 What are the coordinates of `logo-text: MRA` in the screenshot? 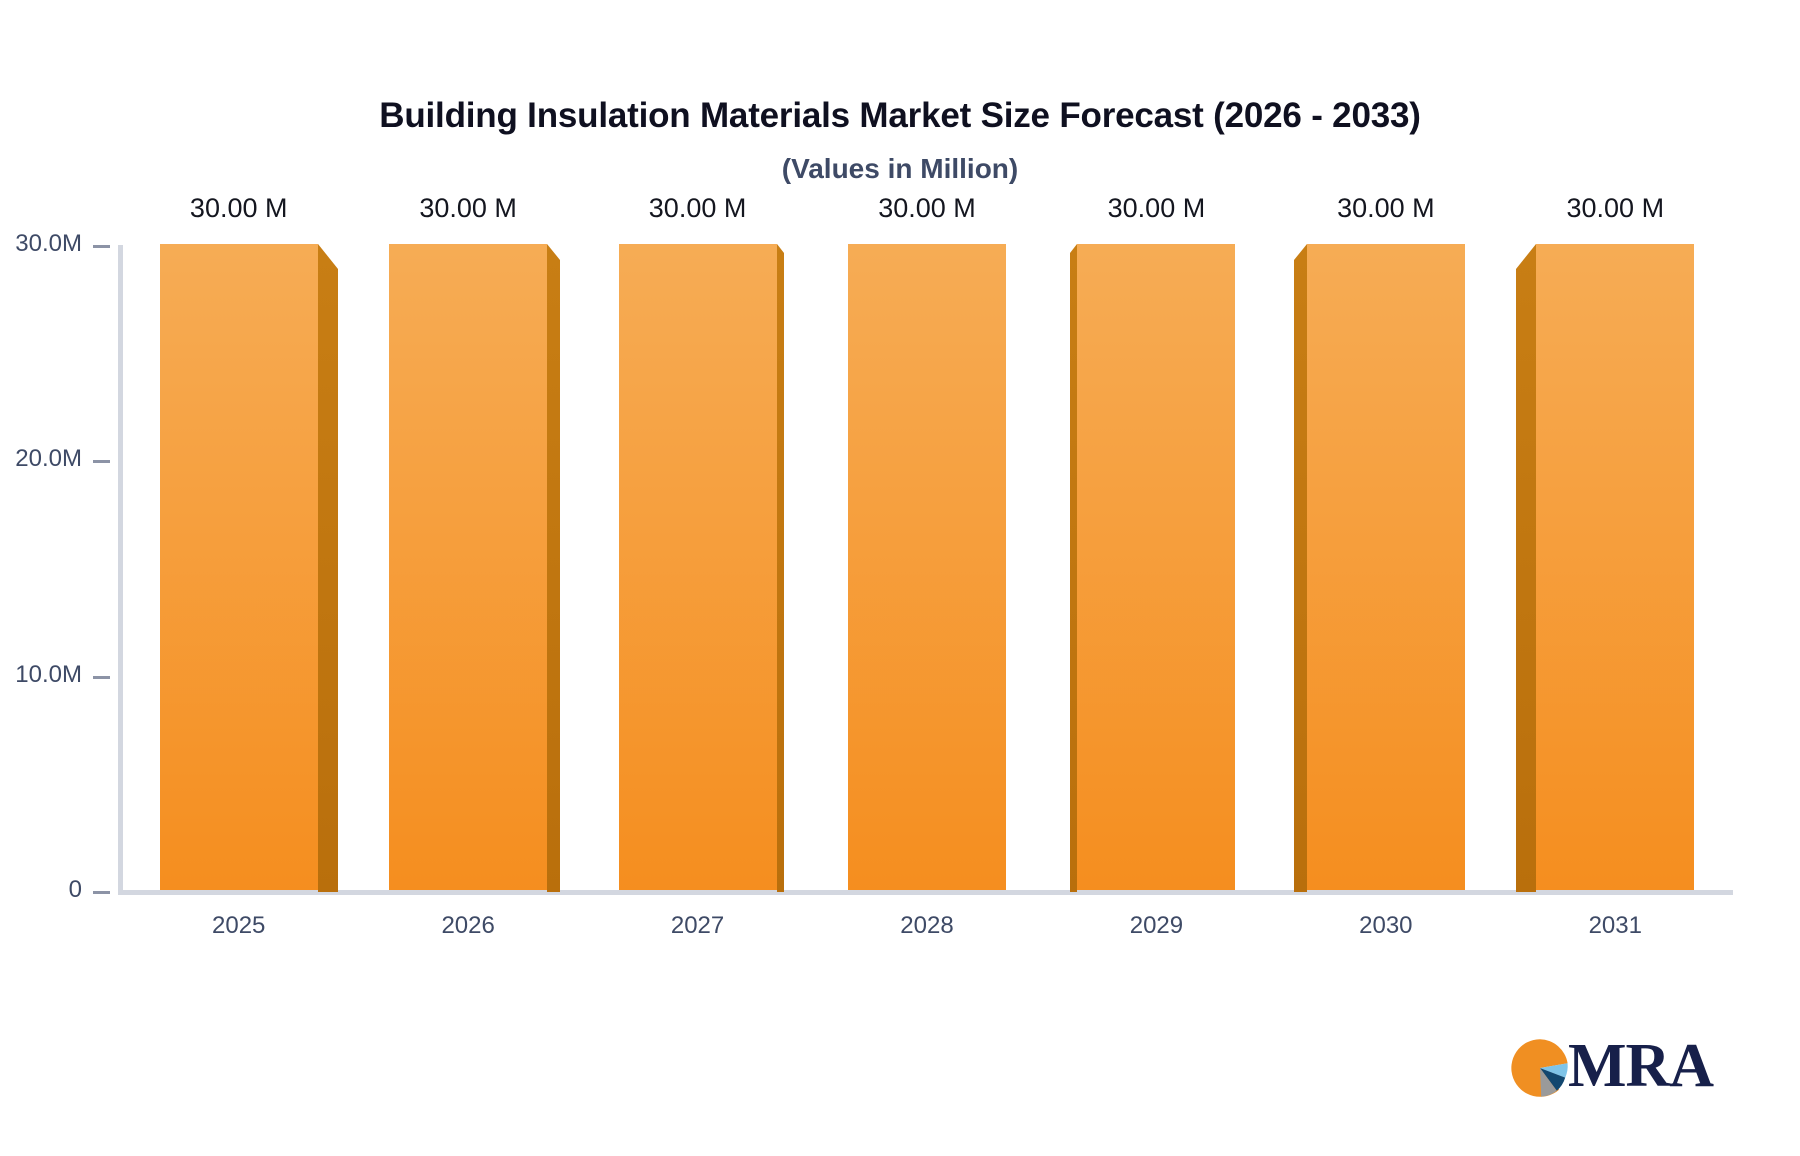 It's located at (1641, 1066).